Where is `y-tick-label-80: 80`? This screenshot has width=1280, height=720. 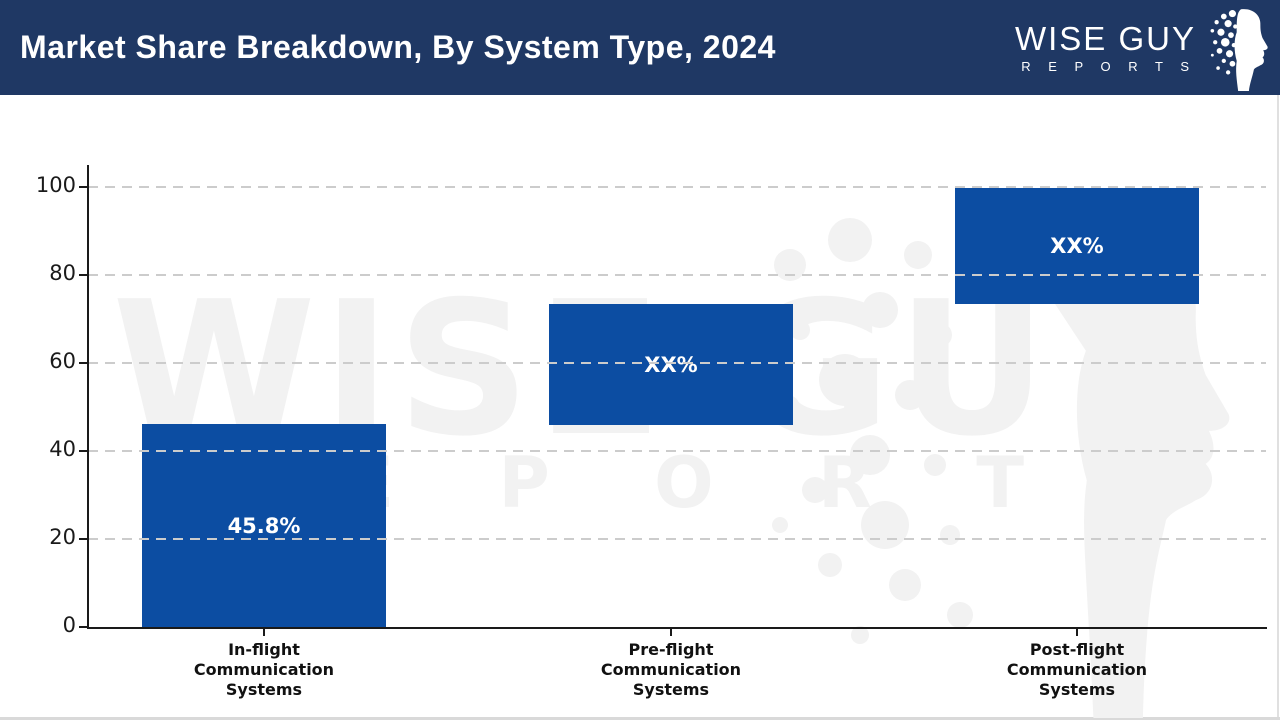 y-tick-label-80: 80 is located at coordinates (62, 273).